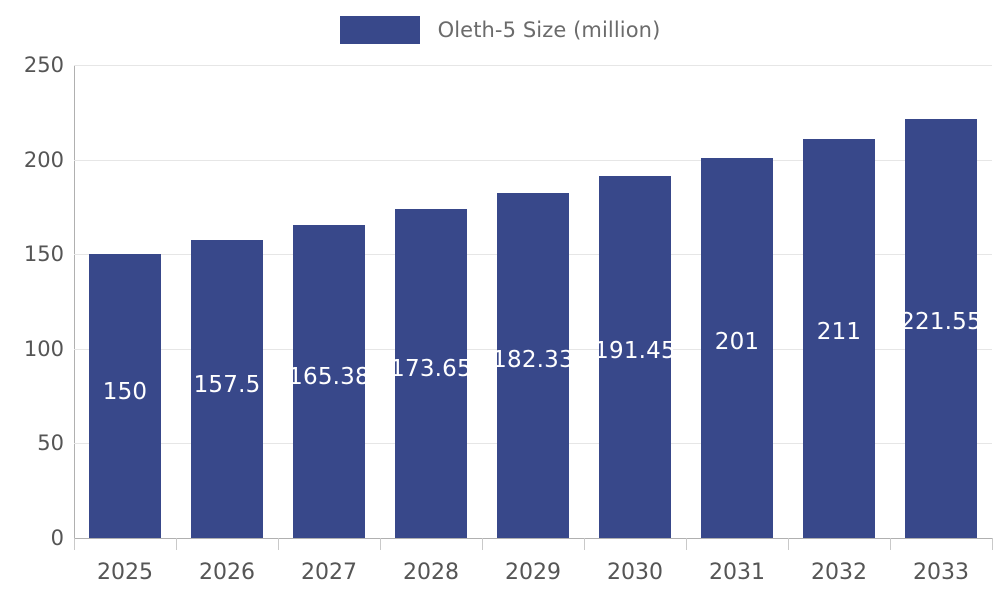 This screenshot has height=600, width=1000. Describe the element at coordinates (737, 572) in the screenshot. I see `x-tick-label-2031: 2031` at that location.